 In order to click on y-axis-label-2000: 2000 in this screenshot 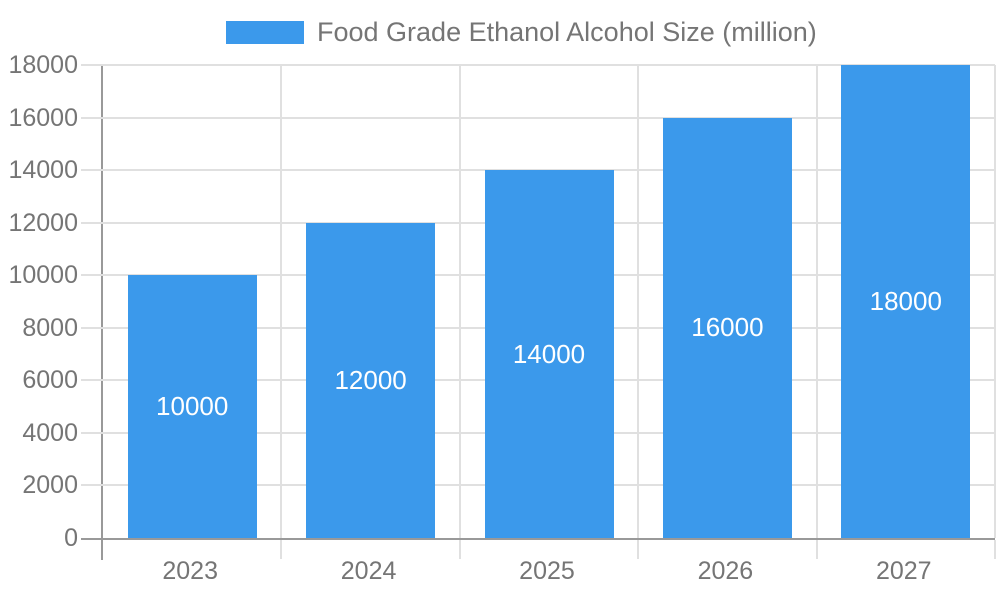, I will do `click(50, 485)`.